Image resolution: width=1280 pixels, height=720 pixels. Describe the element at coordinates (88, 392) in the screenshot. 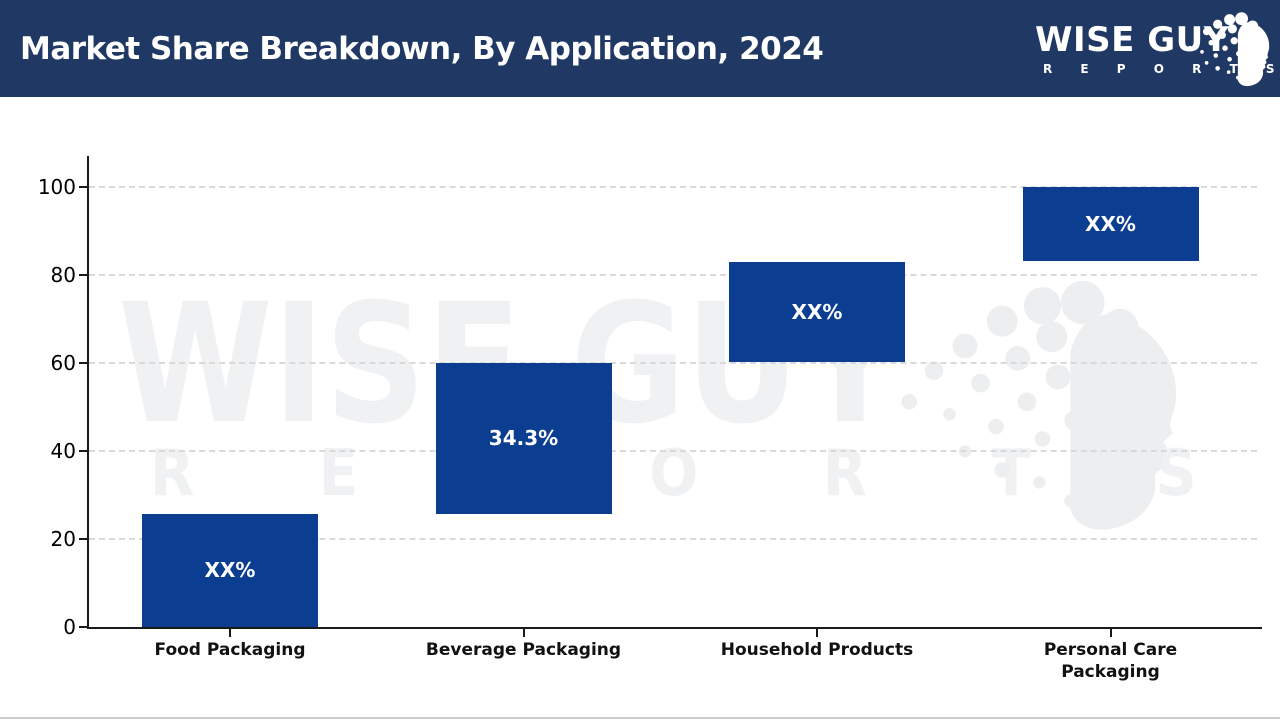

I see `y-axis-line` at that location.